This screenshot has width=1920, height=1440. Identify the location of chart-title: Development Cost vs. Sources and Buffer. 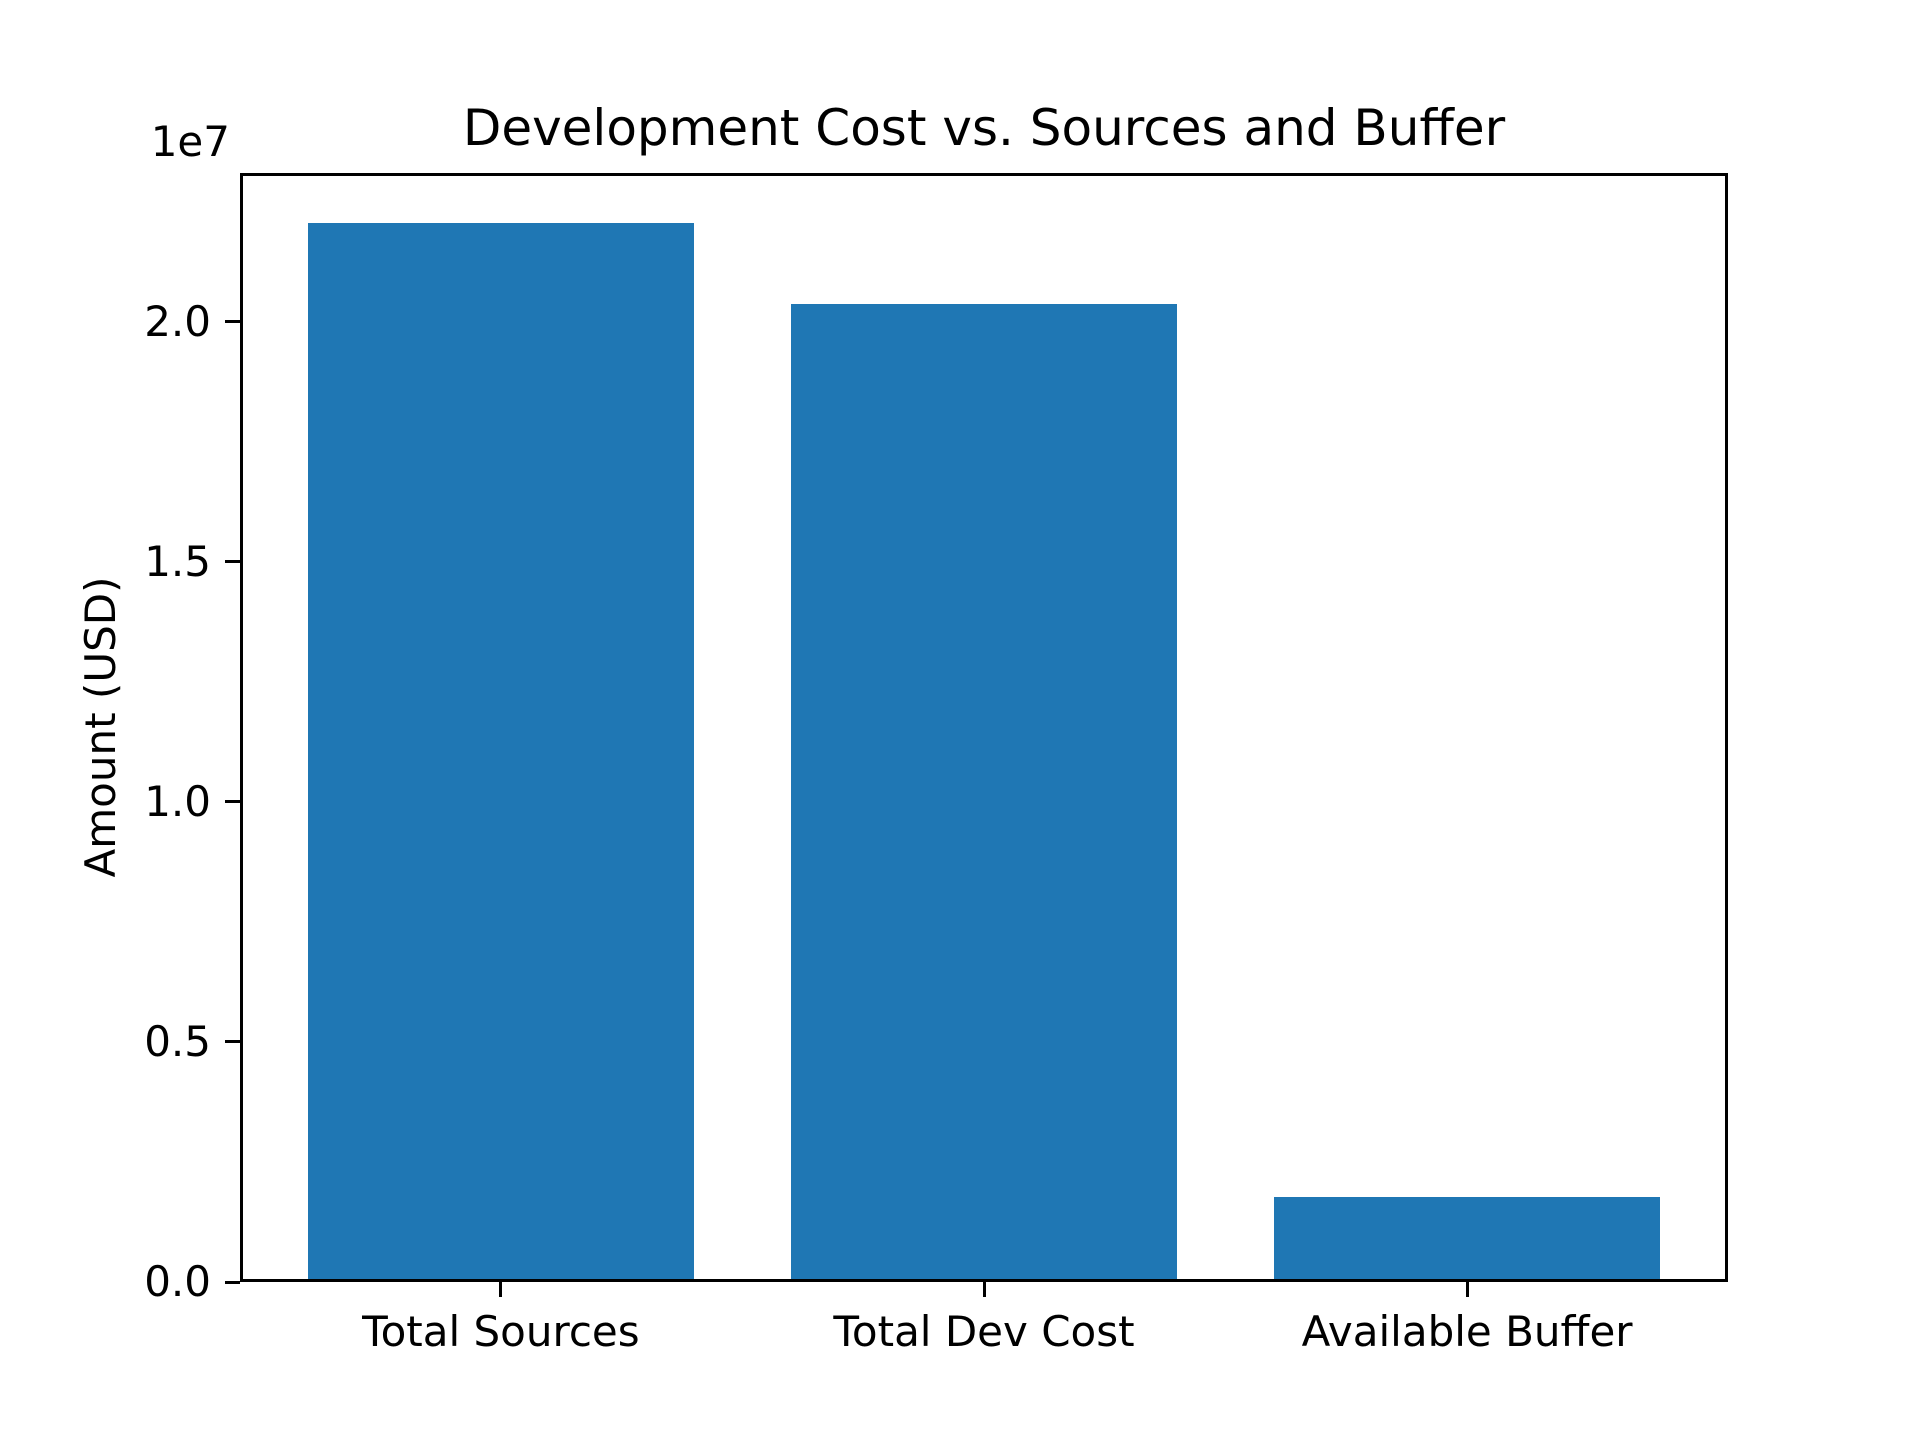
(984, 128).